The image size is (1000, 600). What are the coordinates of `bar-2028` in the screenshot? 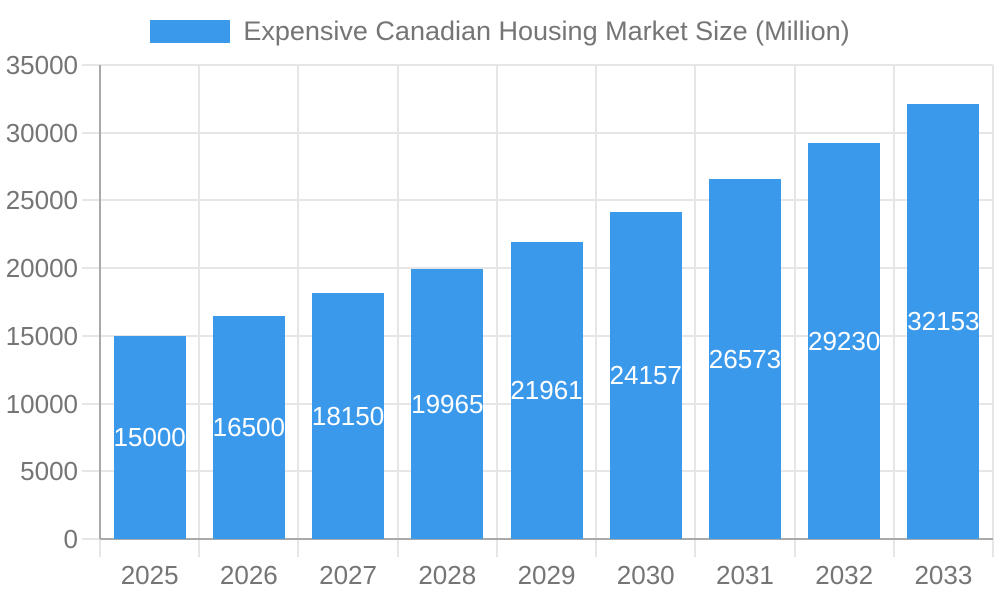 It's located at (447, 403).